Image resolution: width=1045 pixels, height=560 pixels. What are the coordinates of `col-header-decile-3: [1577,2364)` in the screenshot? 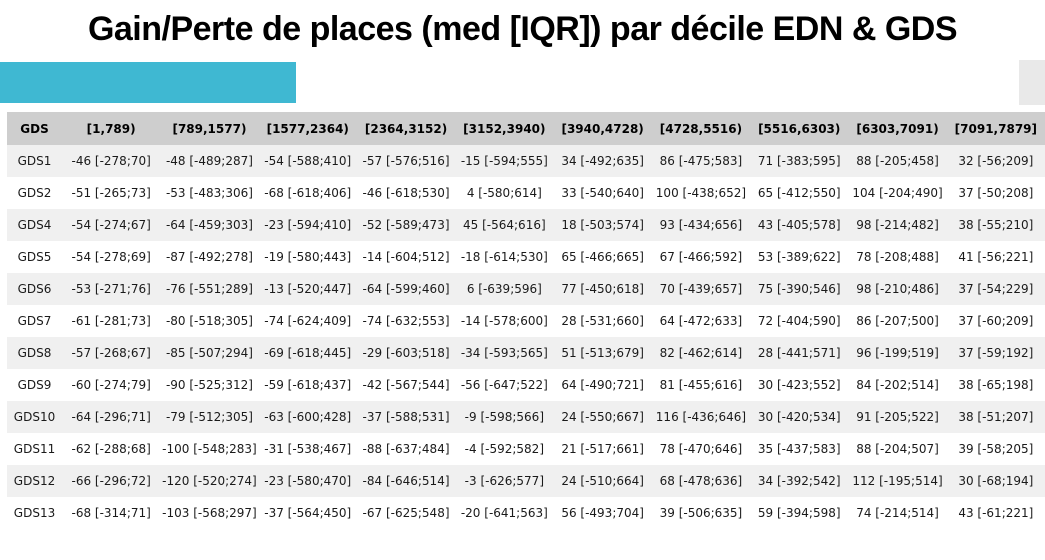 It's located at (307, 128).